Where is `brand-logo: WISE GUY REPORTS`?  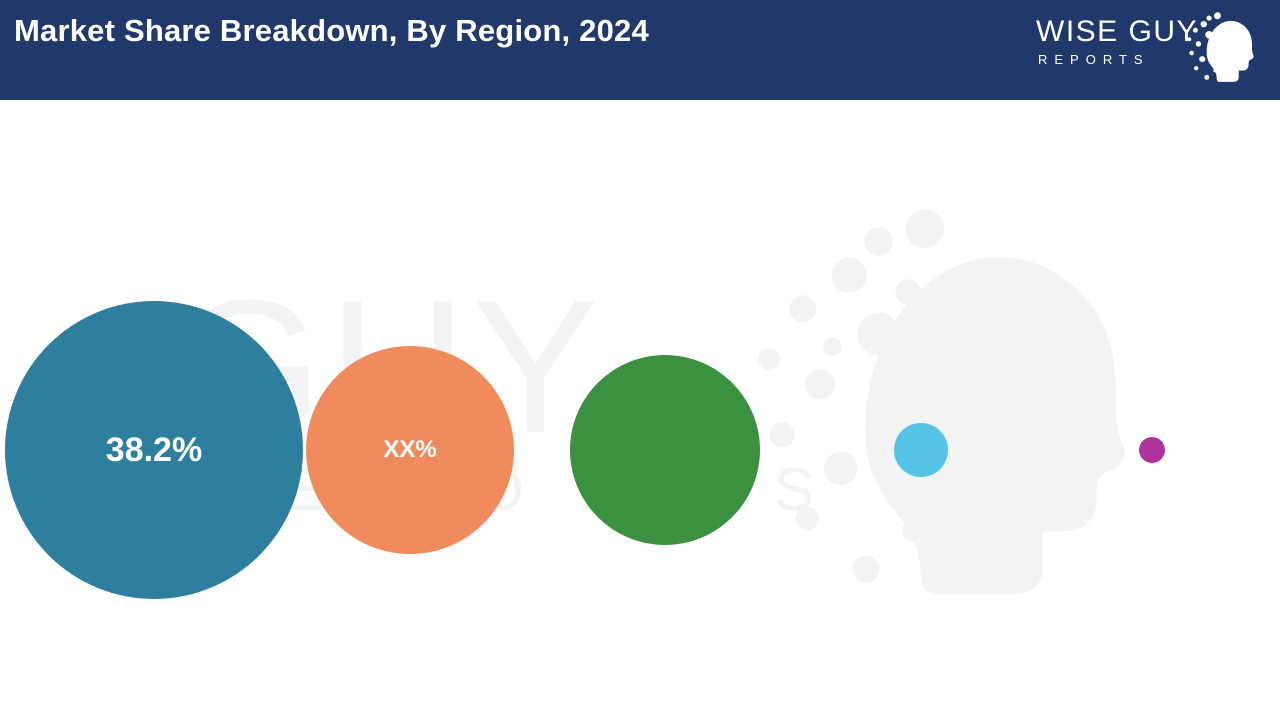
brand-logo: WISE GUY REPORTS is located at coordinates (1147, 50).